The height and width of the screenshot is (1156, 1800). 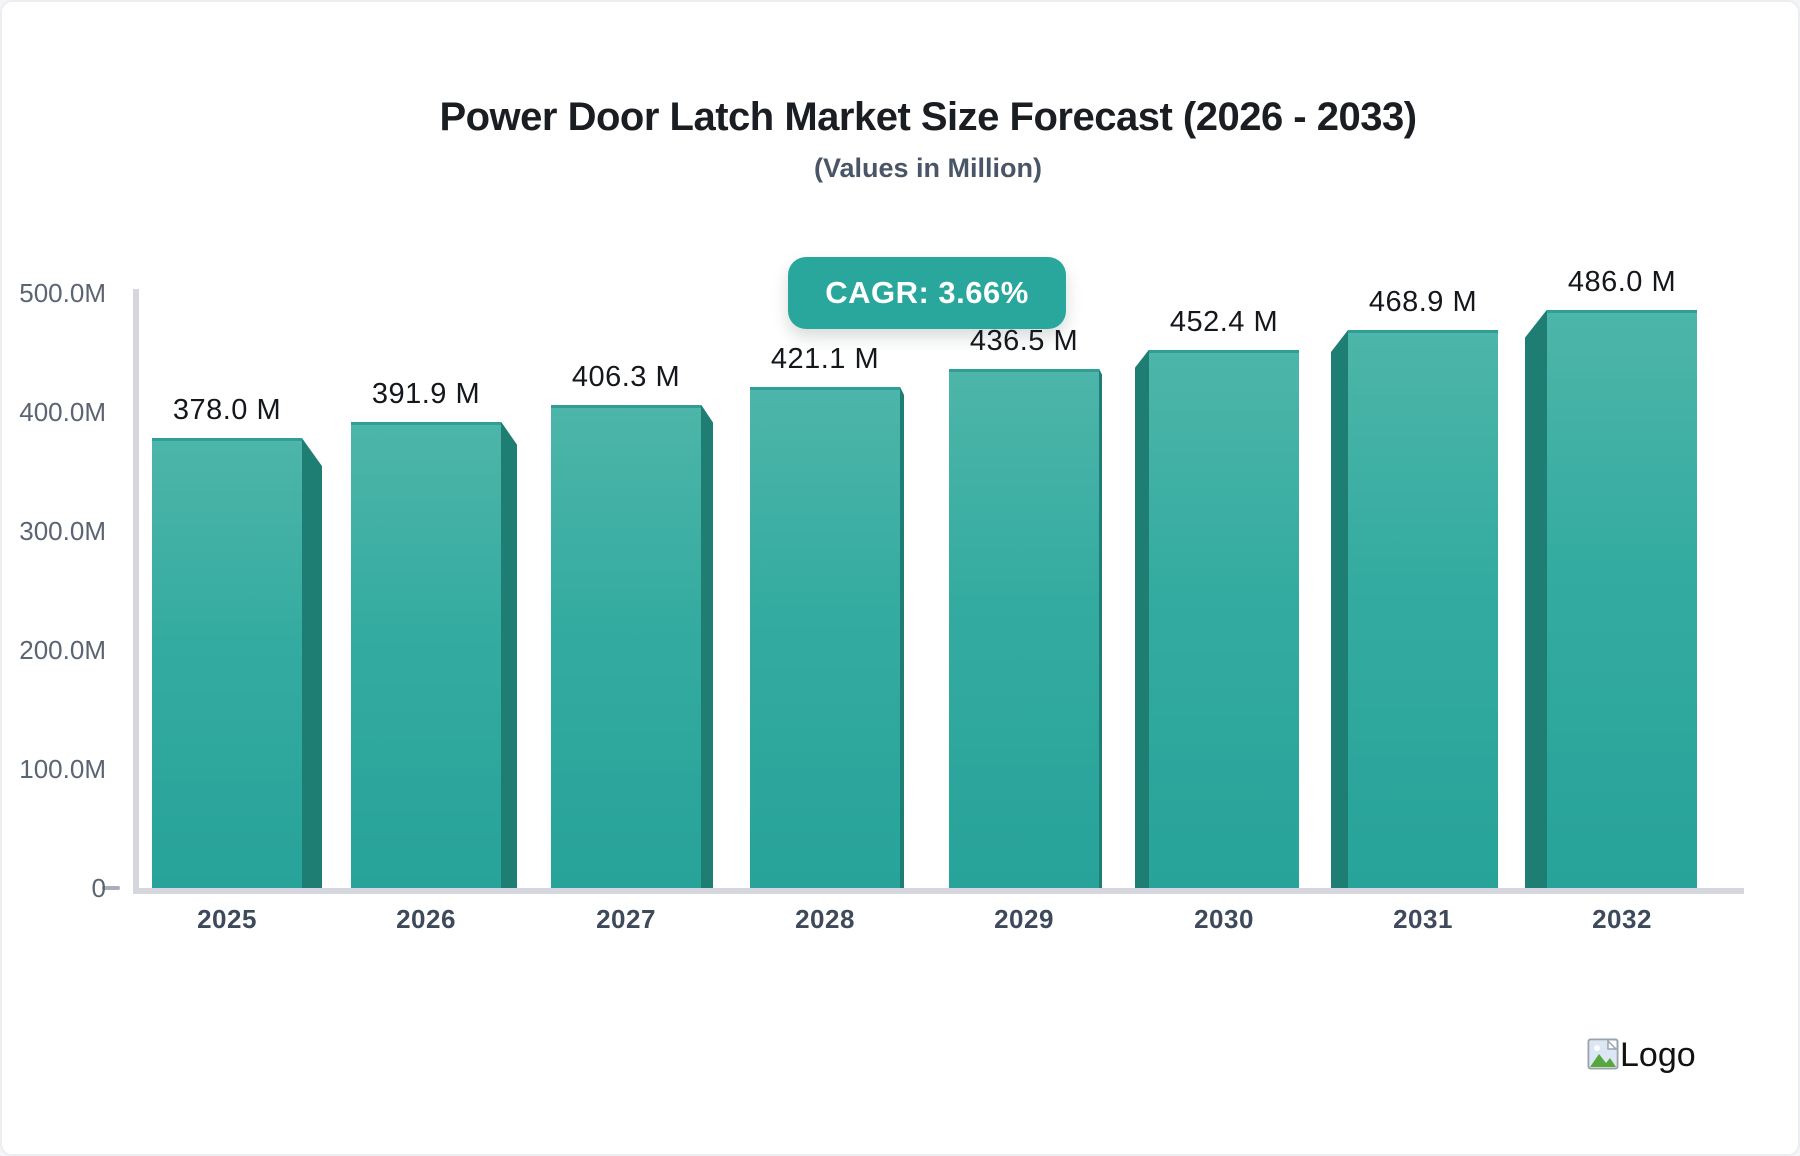 What do you see at coordinates (227, 919) in the screenshot?
I see `x-axis-category-label: 2025` at bounding box center [227, 919].